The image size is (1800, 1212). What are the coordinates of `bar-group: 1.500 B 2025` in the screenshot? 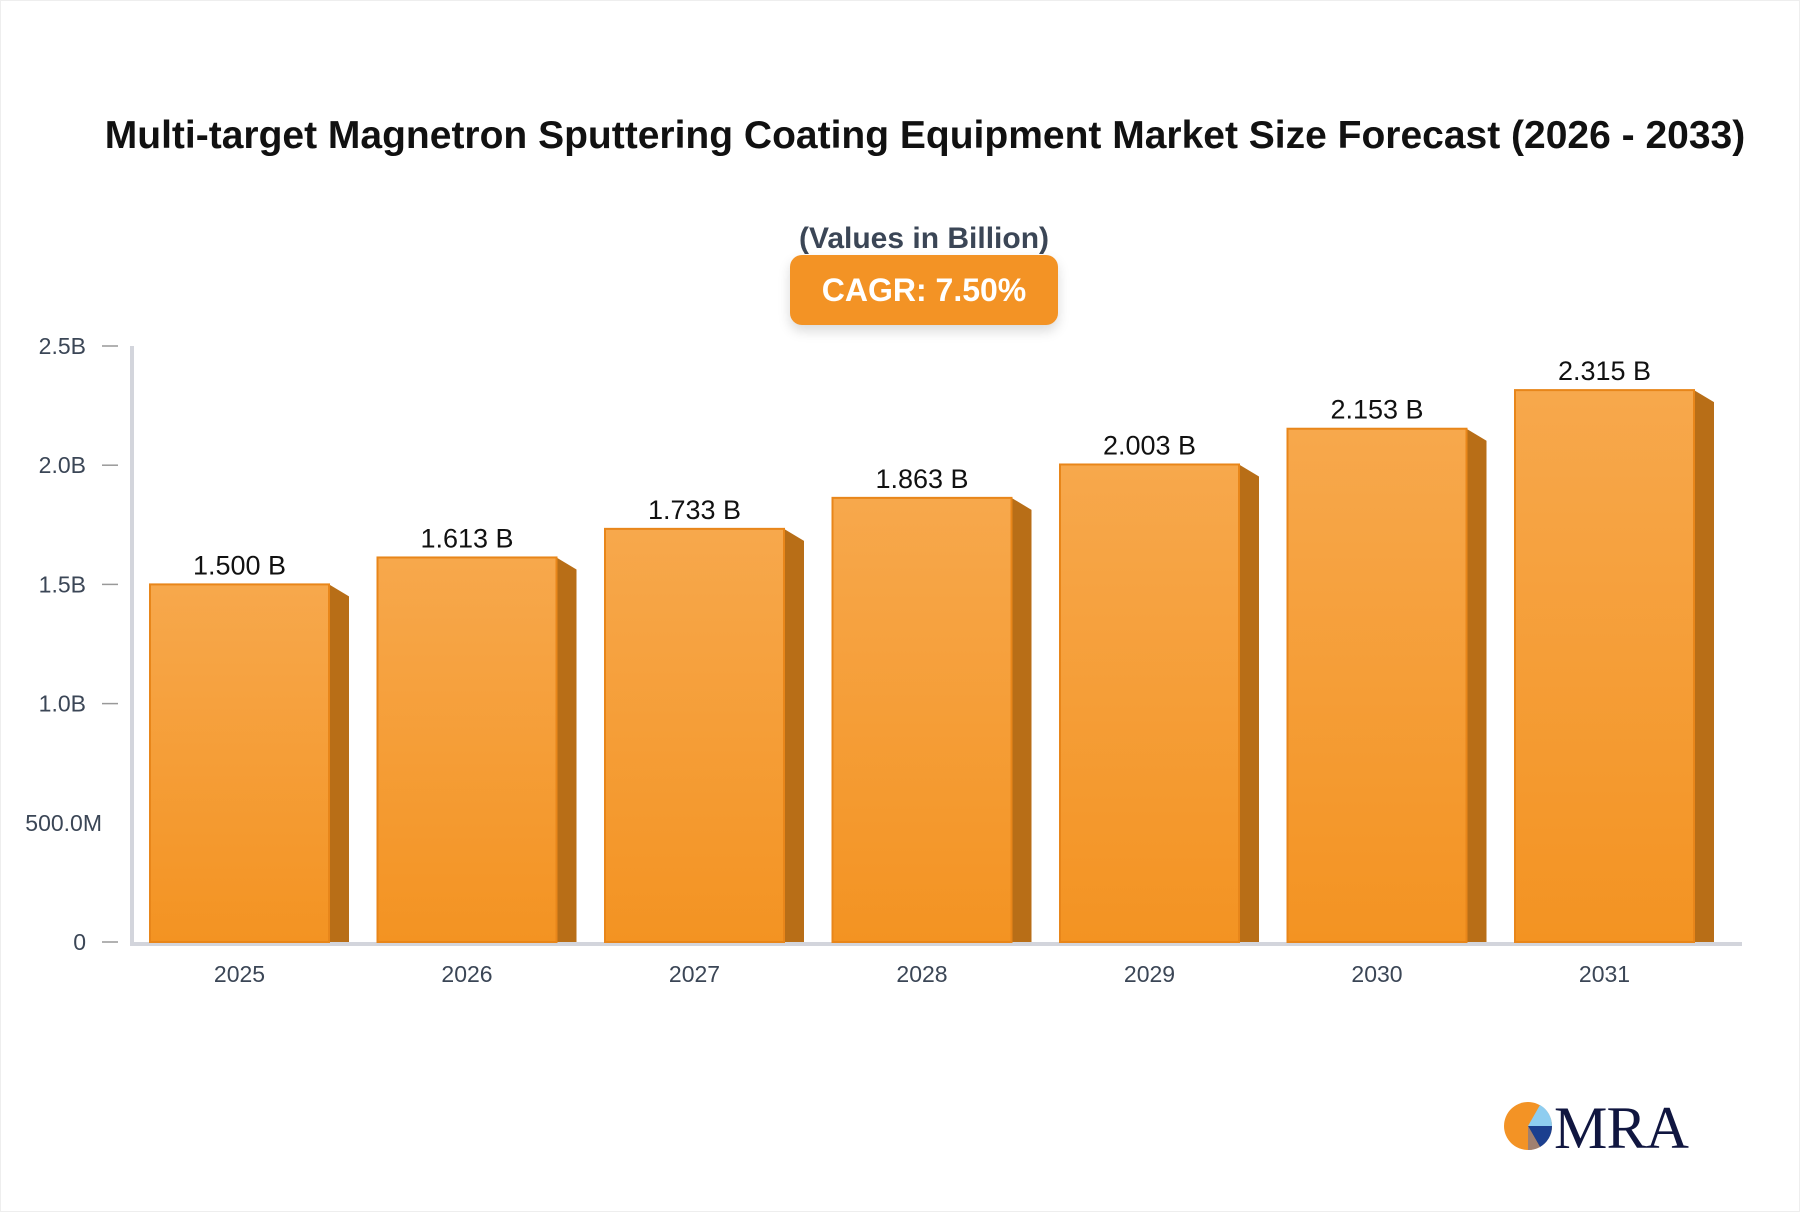 It's located at (249, 768).